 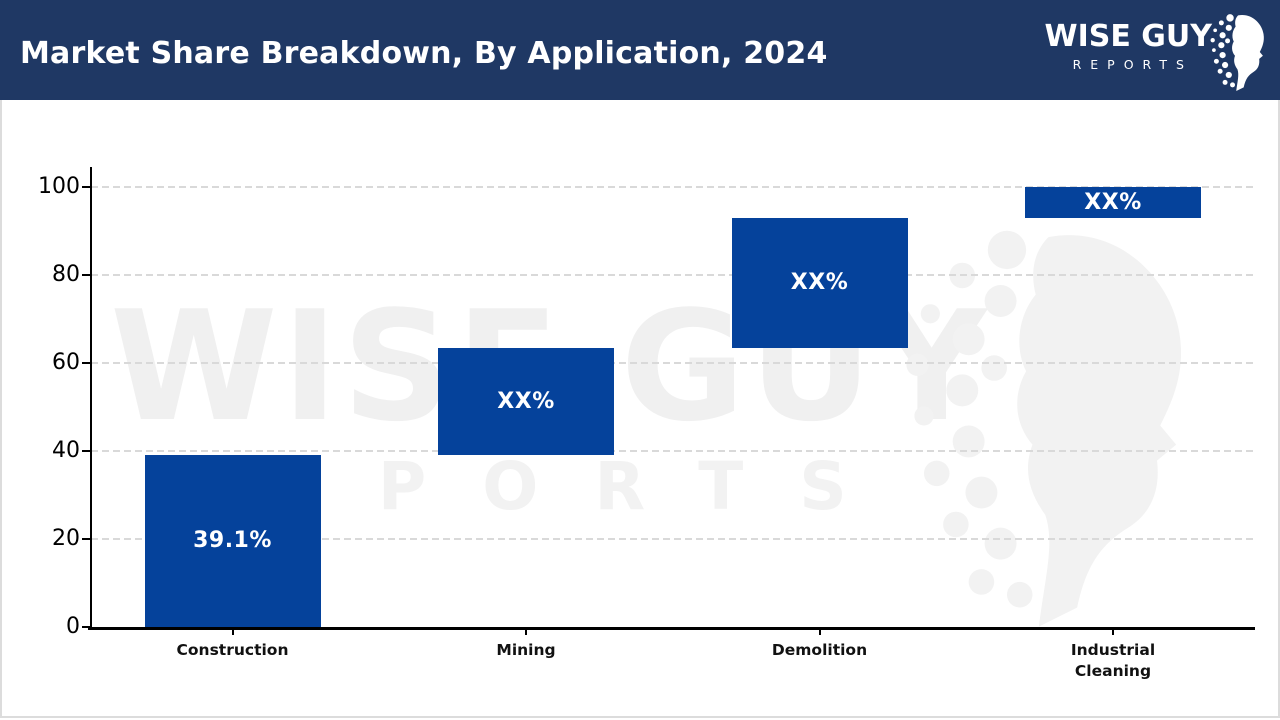 I want to click on bar-industrial-cleaning: XX%, so click(x=1113, y=203).